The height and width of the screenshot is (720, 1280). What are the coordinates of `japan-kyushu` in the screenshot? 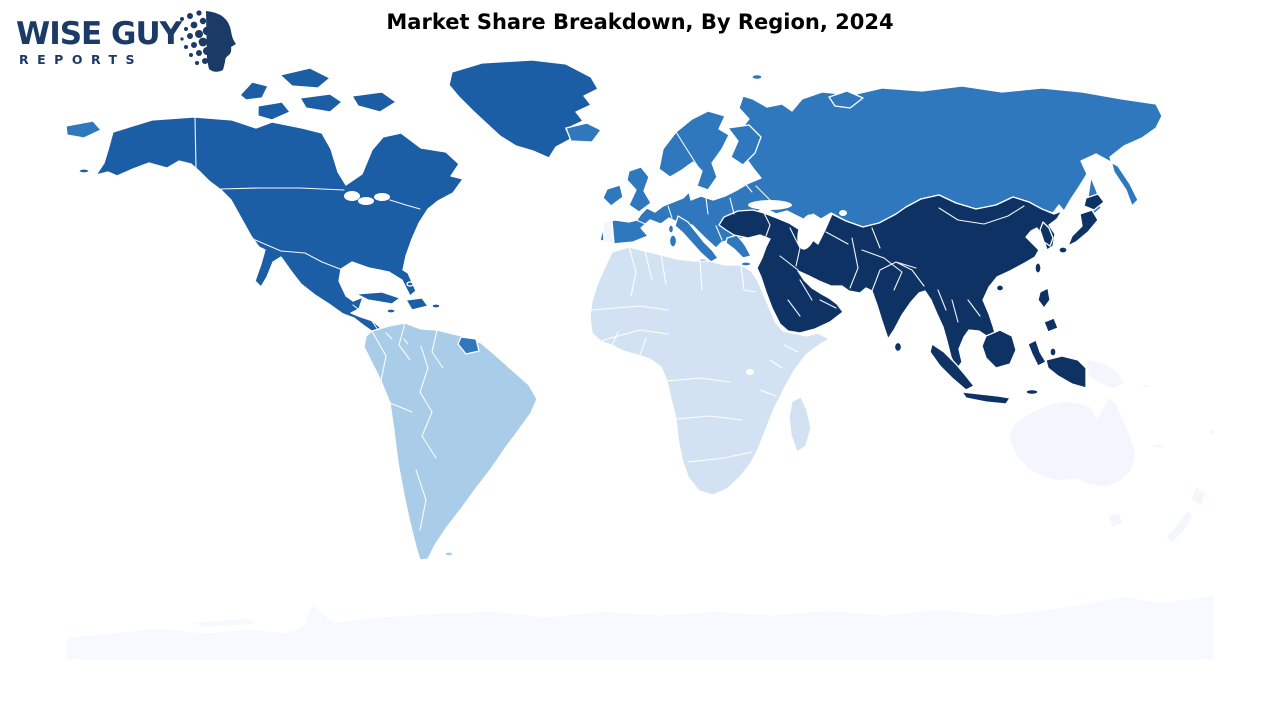 It's located at (1063, 250).